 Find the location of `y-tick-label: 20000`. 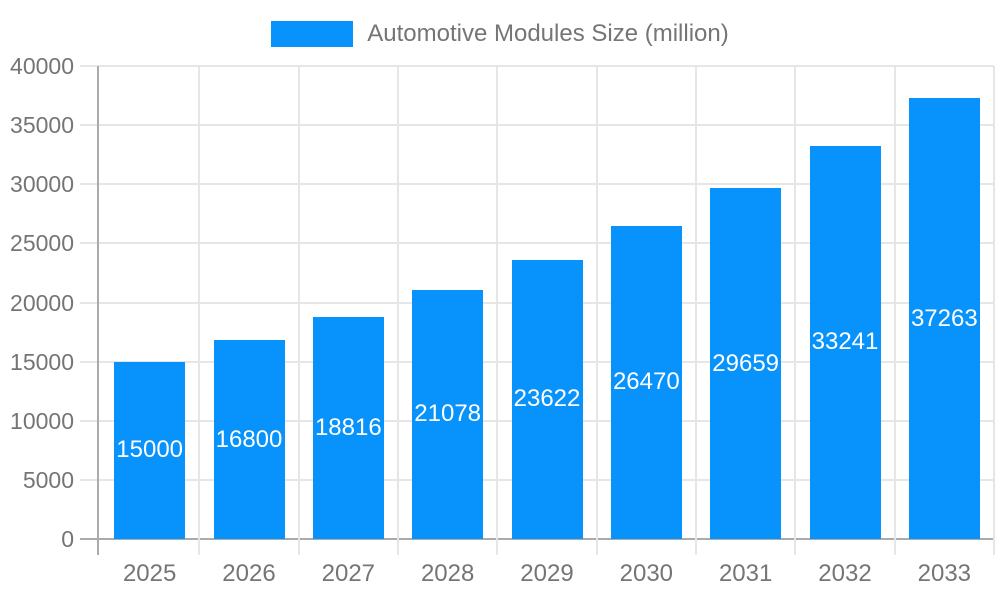

y-tick-label: 20000 is located at coordinates (42, 302).